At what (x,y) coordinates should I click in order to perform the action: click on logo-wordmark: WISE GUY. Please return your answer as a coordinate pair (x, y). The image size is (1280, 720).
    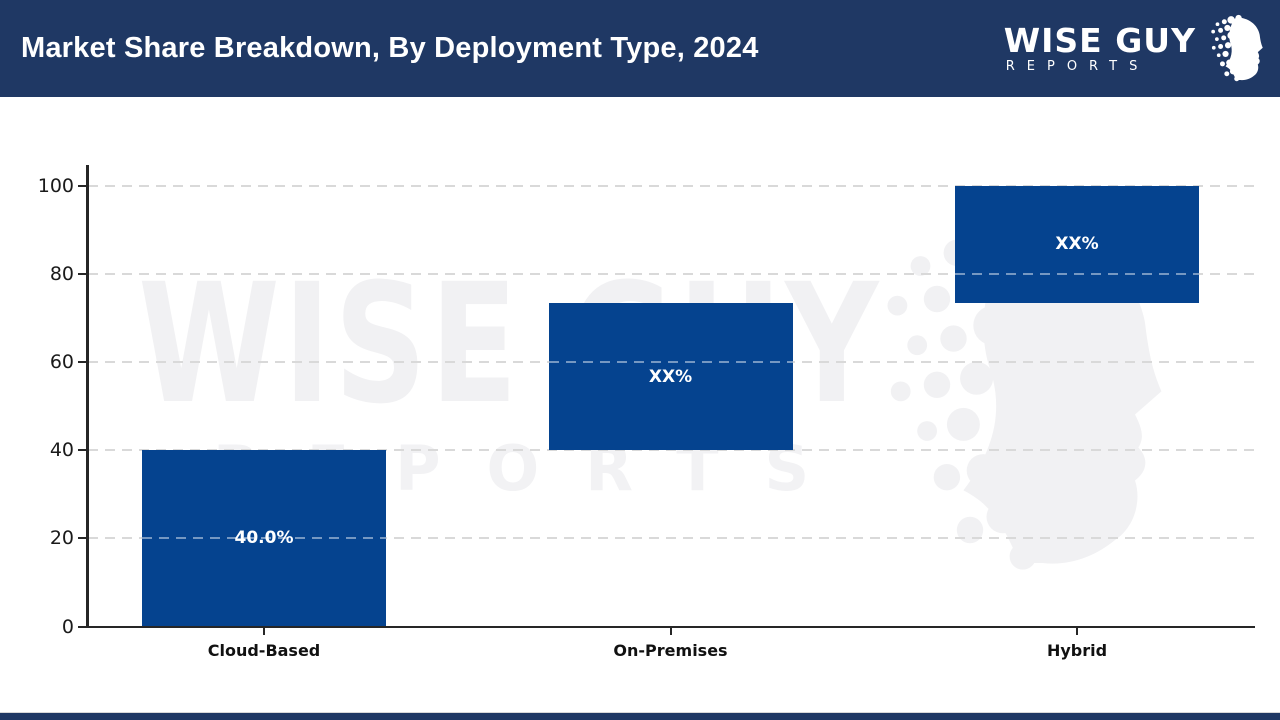
    Looking at the image, I should click on (1099, 40).